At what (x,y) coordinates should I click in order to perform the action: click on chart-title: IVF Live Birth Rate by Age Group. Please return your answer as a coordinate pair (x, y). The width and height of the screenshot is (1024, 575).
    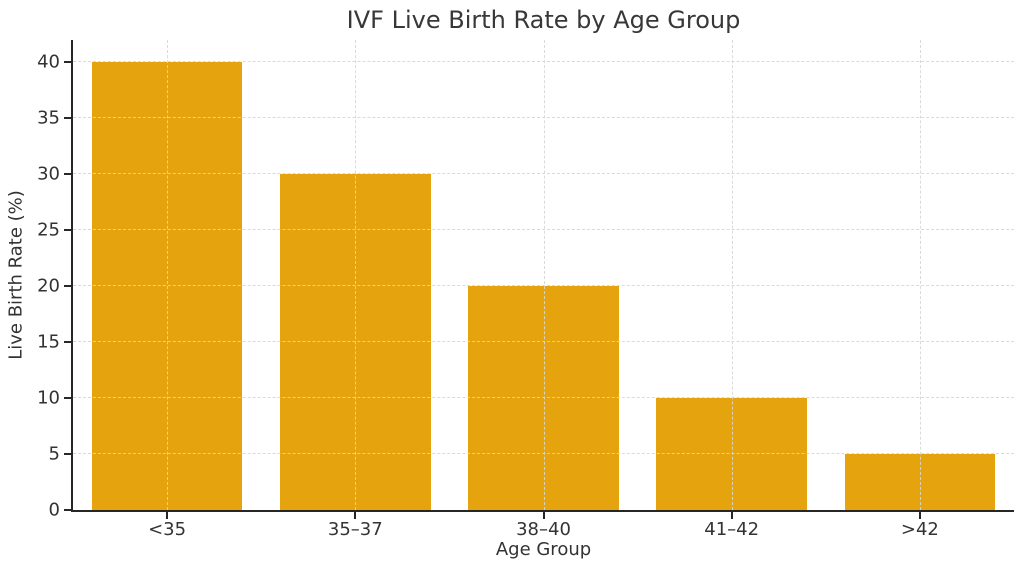
    Looking at the image, I should click on (543, 20).